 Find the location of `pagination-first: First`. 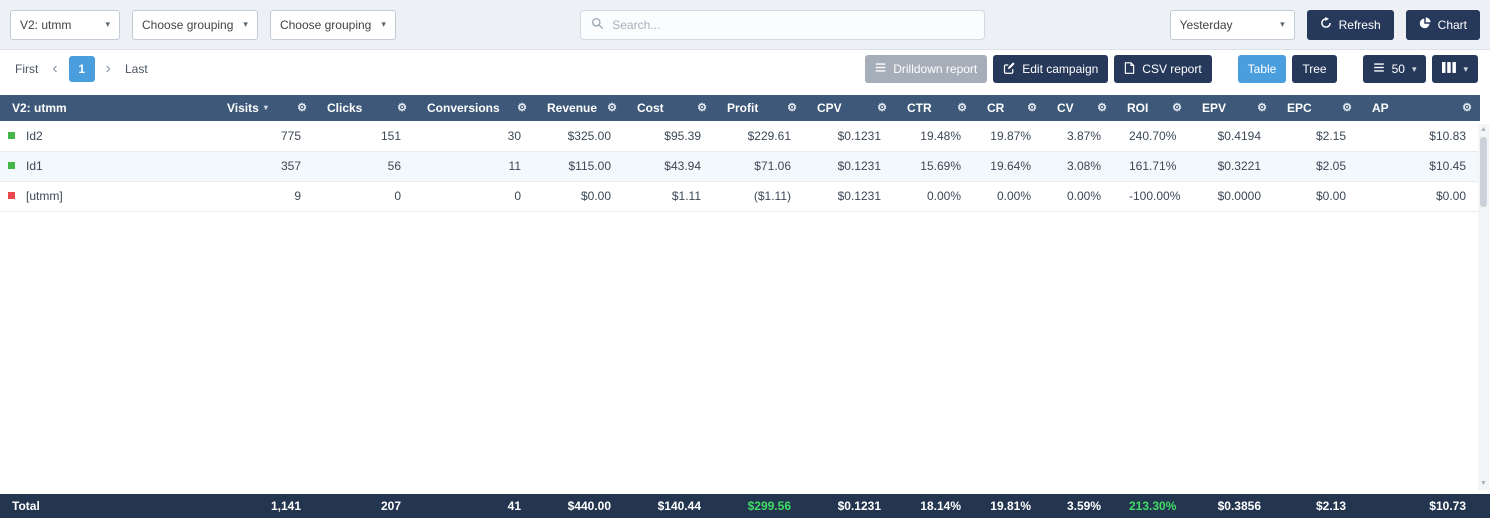

pagination-first: First is located at coordinates (27, 69).